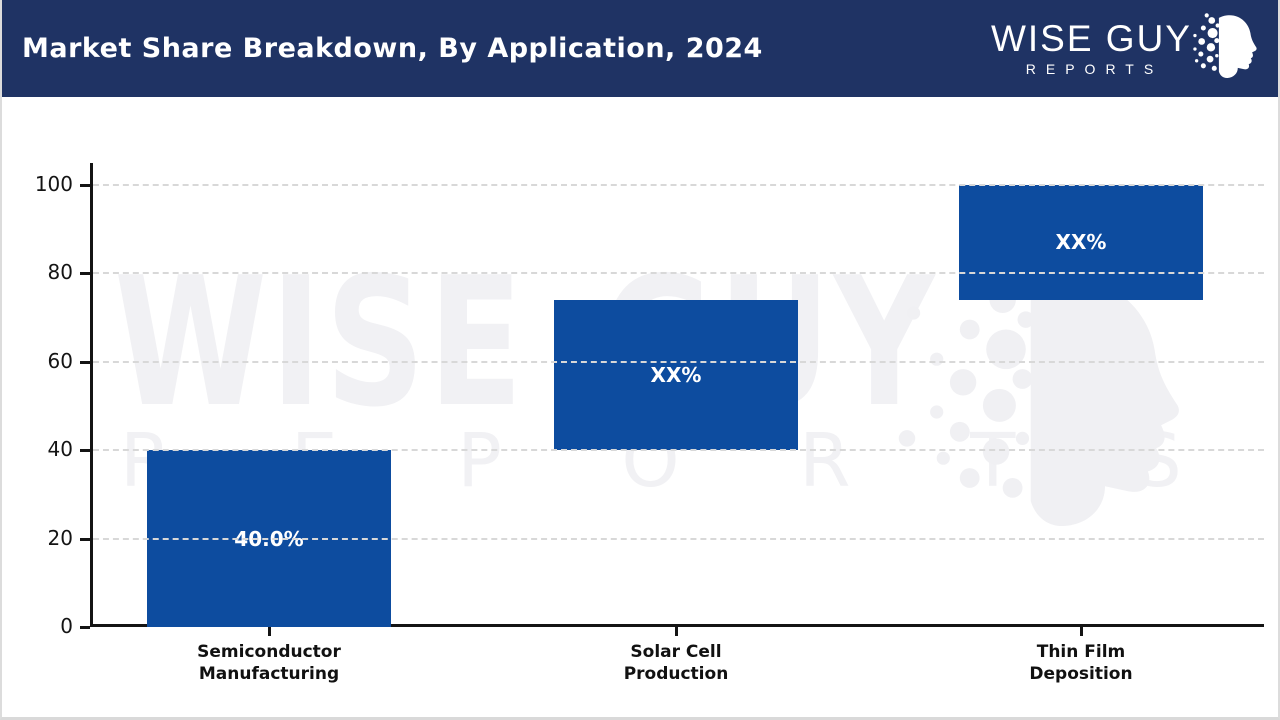  What do you see at coordinates (60, 272) in the screenshot?
I see `y-tick-label: 80` at bounding box center [60, 272].